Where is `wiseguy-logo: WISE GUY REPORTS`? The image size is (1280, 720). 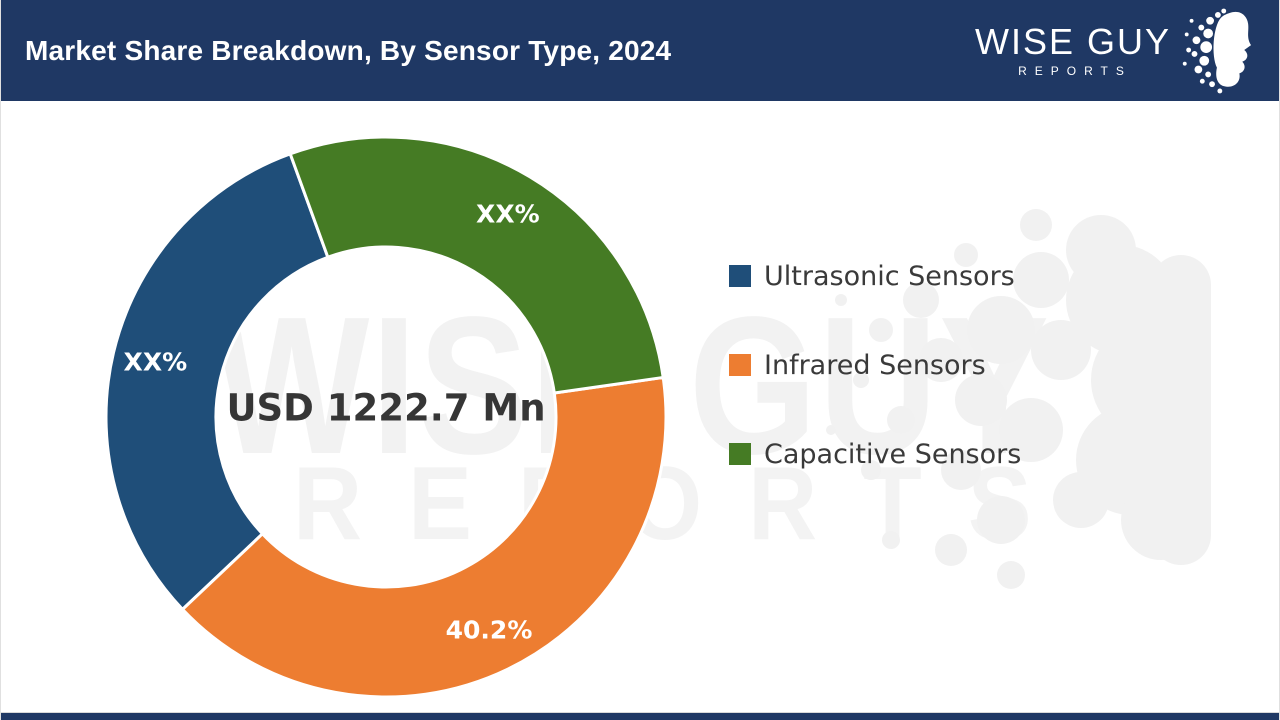 wiseguy-logo: WISE GUY REPORTS is located at coordinates (1114, 51).